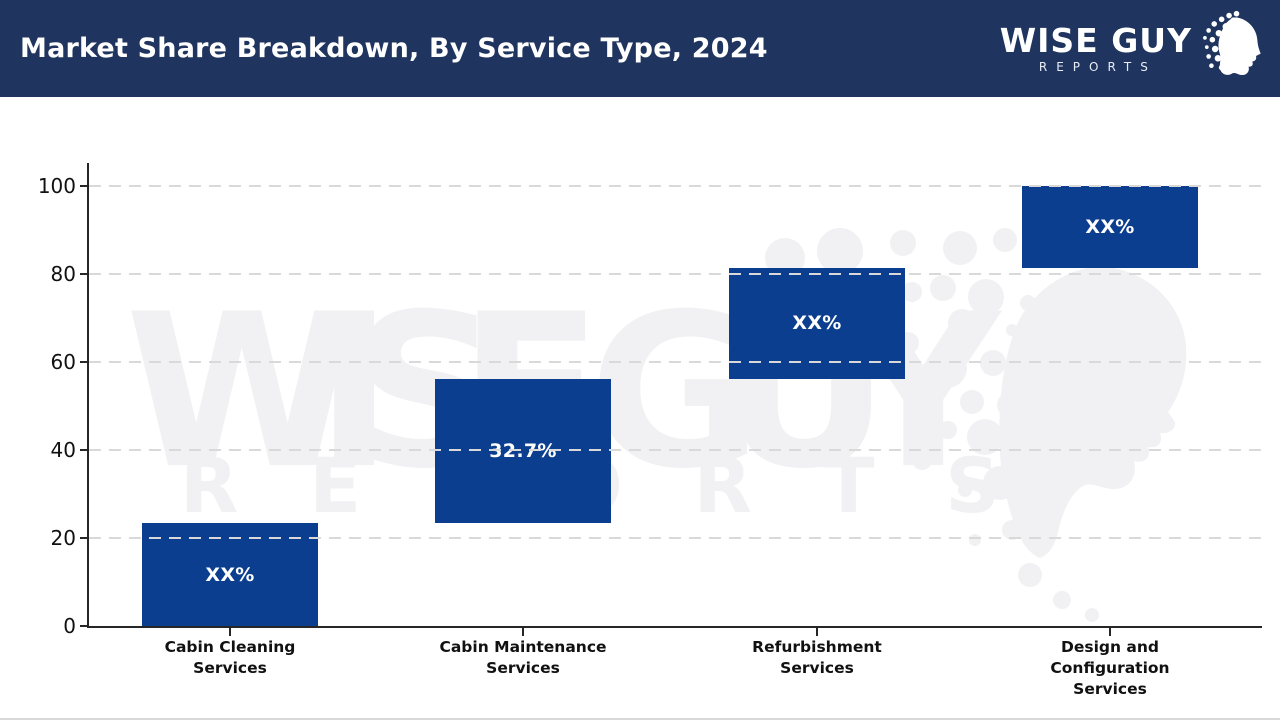 The height and width of the screenshot is (720, 1280). I want to click on y-tick-label: 60, so click(63, 362).